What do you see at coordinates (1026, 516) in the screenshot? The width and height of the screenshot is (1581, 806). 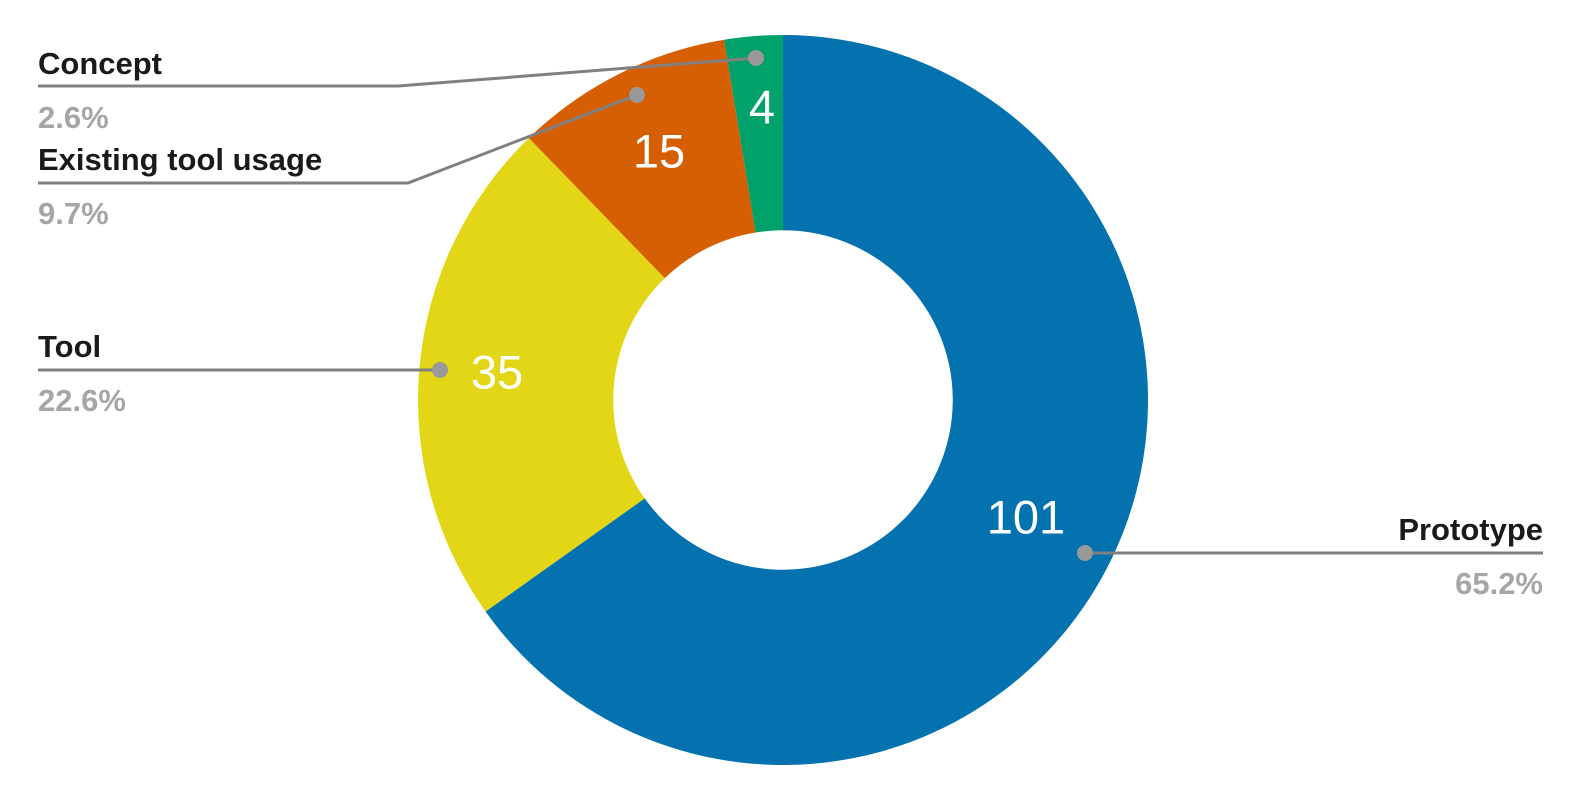 I see `slice-value-prototype: 101` at bounding box center [1026, 516].